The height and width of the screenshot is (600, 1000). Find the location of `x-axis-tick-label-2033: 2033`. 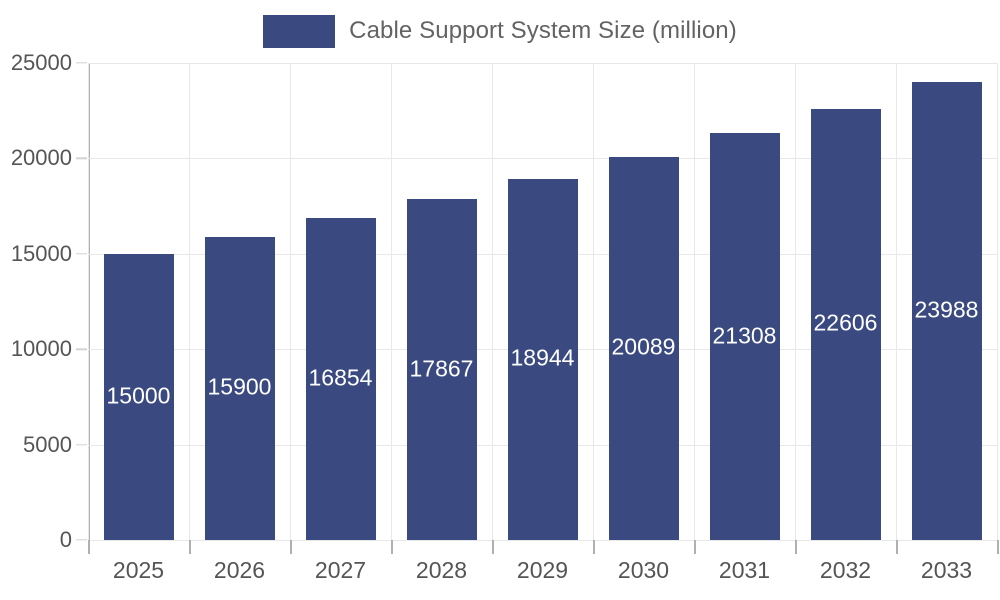

x-axis-tick-label-2033: 2033 is located at coordinates (946, 570).